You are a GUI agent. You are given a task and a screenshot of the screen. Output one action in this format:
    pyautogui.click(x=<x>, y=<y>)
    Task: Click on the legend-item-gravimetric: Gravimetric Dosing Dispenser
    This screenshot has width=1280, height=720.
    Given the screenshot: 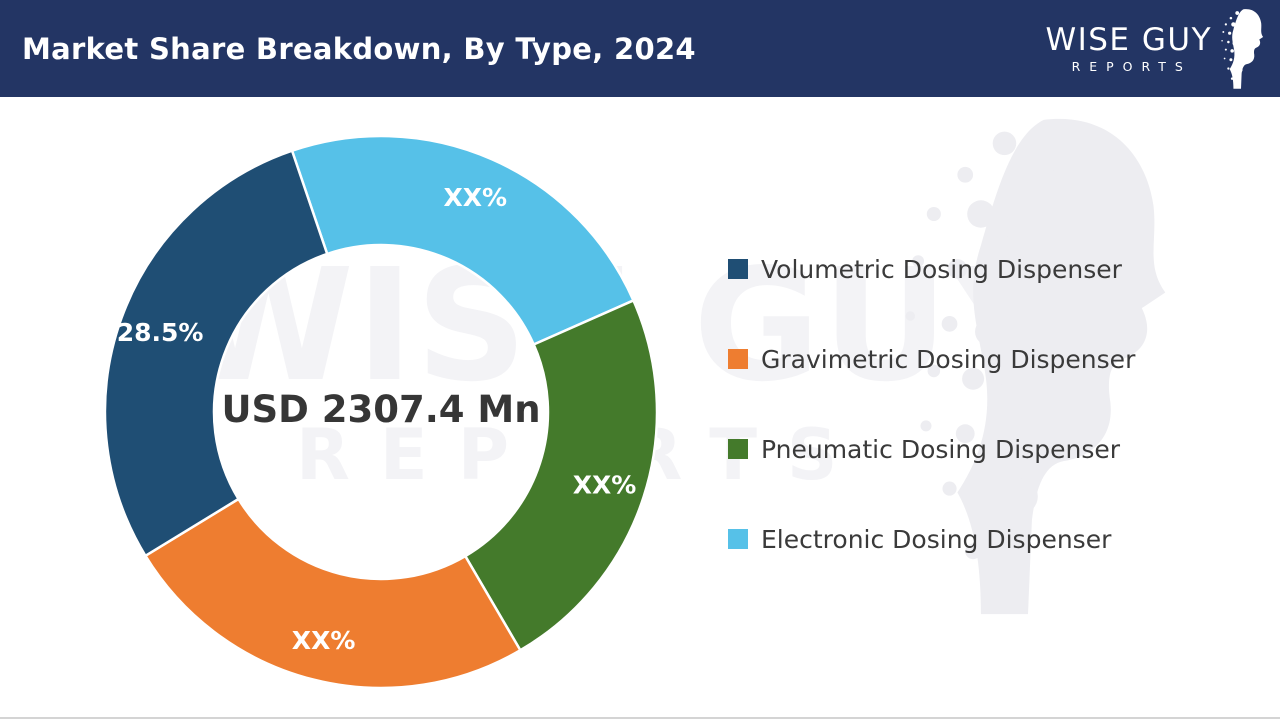 What is the action you would take?
    pyautogui.click(x=931, y=359)
    